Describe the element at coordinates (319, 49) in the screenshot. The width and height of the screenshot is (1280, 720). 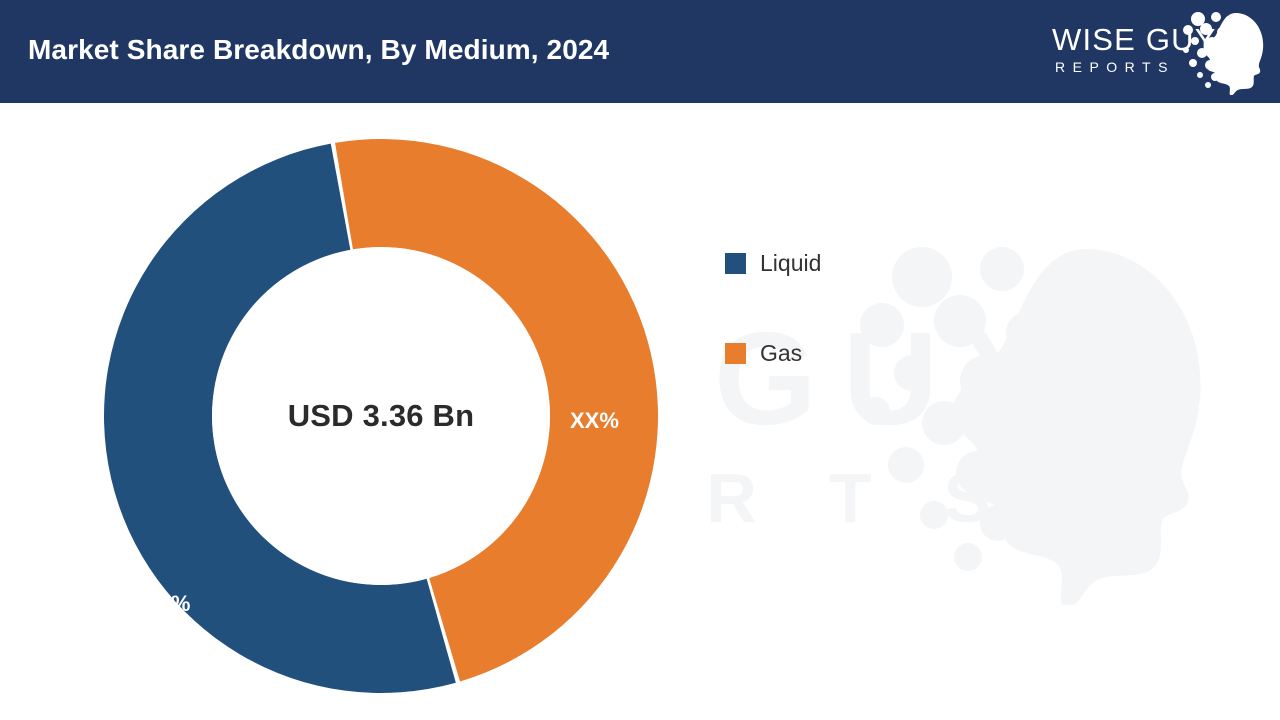
I see `page-title: Market Share Breakdown, By Medium, 2024` at that location.